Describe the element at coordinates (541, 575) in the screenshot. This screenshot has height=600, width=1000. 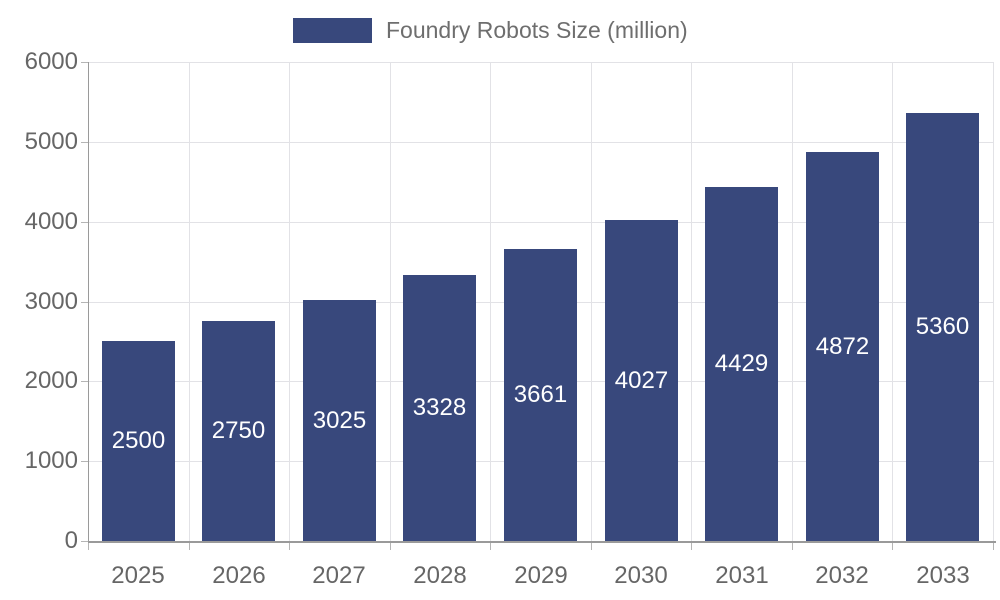
I see `x-axis-tick-label: 2029` at that location.